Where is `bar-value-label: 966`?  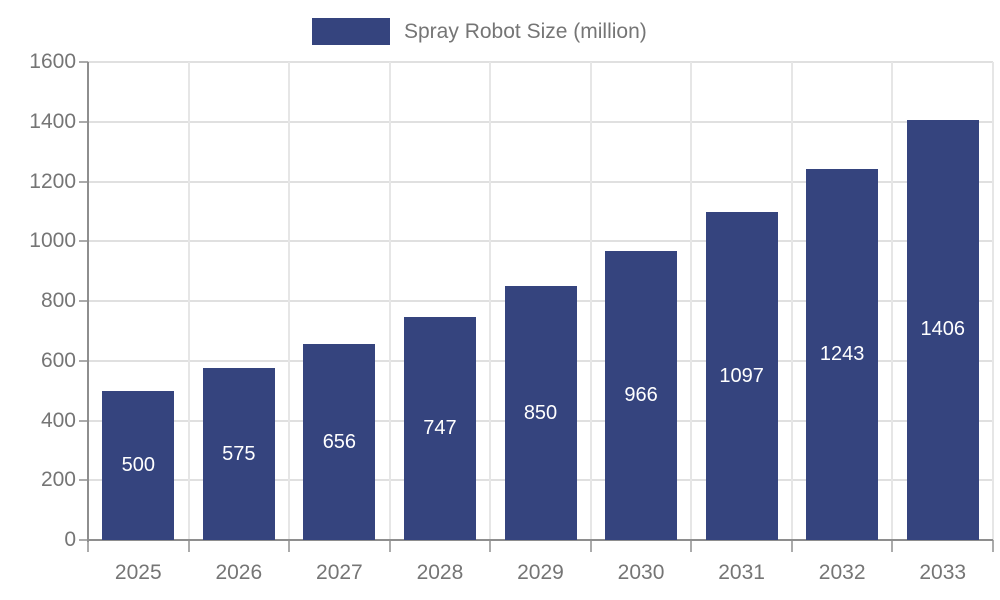
bar-value-label: 966 is located at coordinates (641, 395).